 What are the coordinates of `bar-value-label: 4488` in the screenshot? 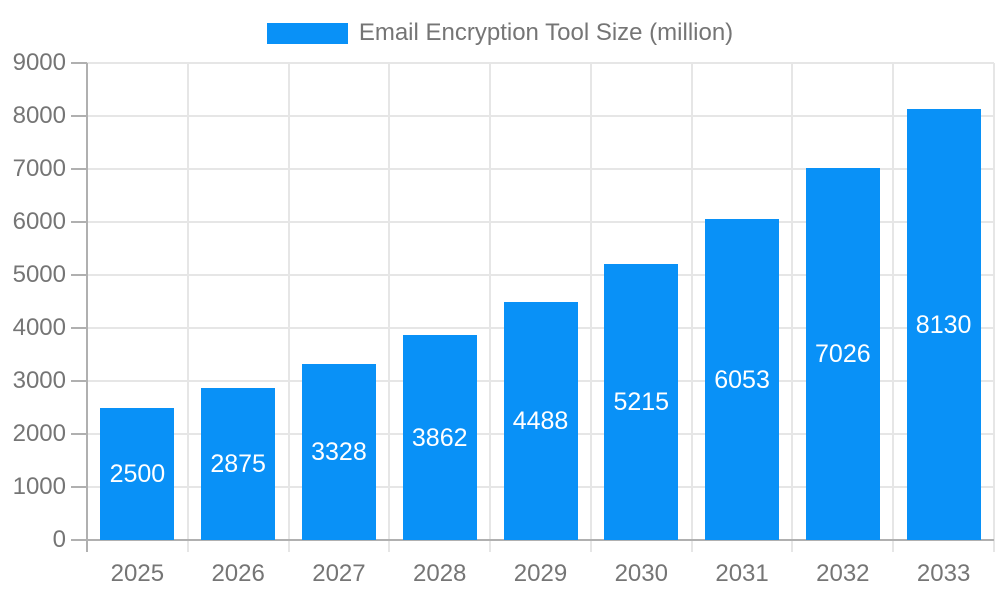 It's located at (540, 421).